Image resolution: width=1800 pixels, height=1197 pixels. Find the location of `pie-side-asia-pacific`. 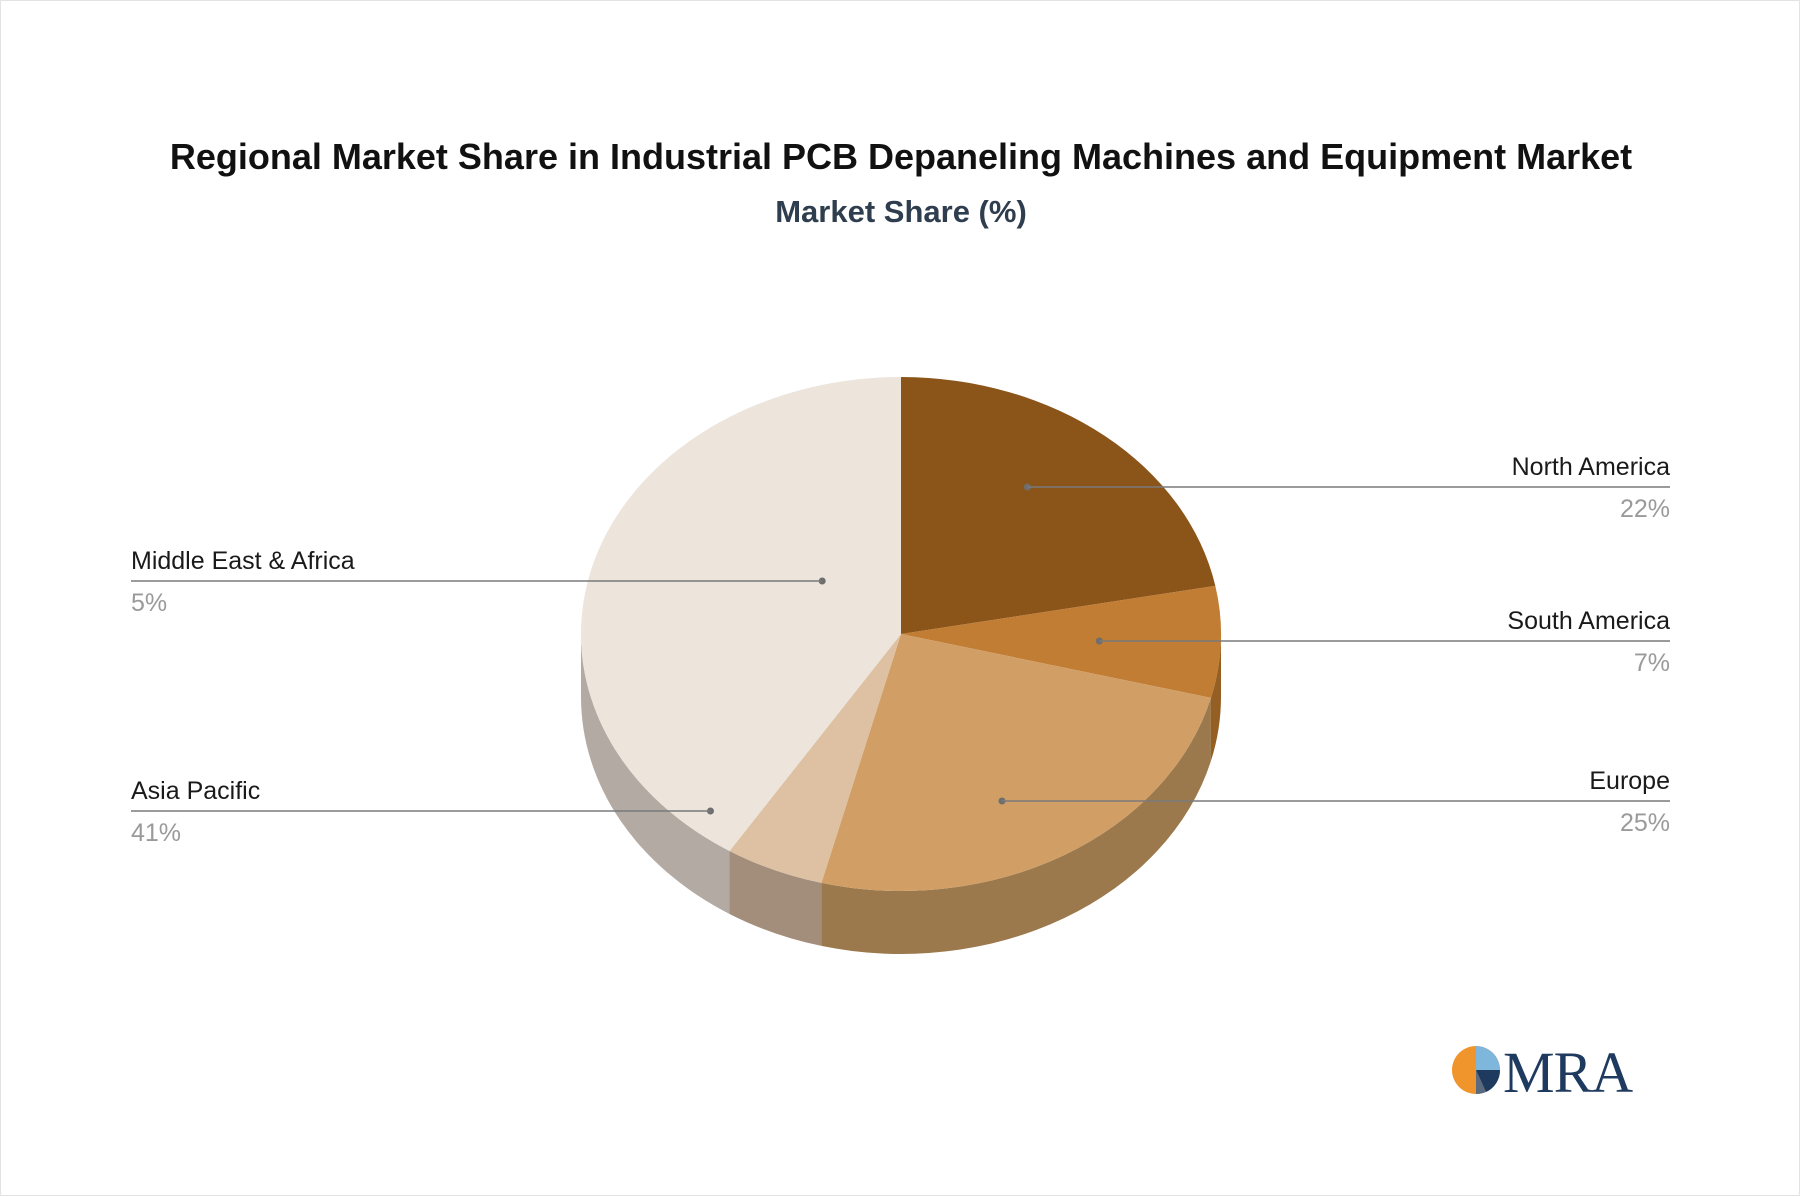

pie-side-asia-pacific is located at coordinates (655, 774).